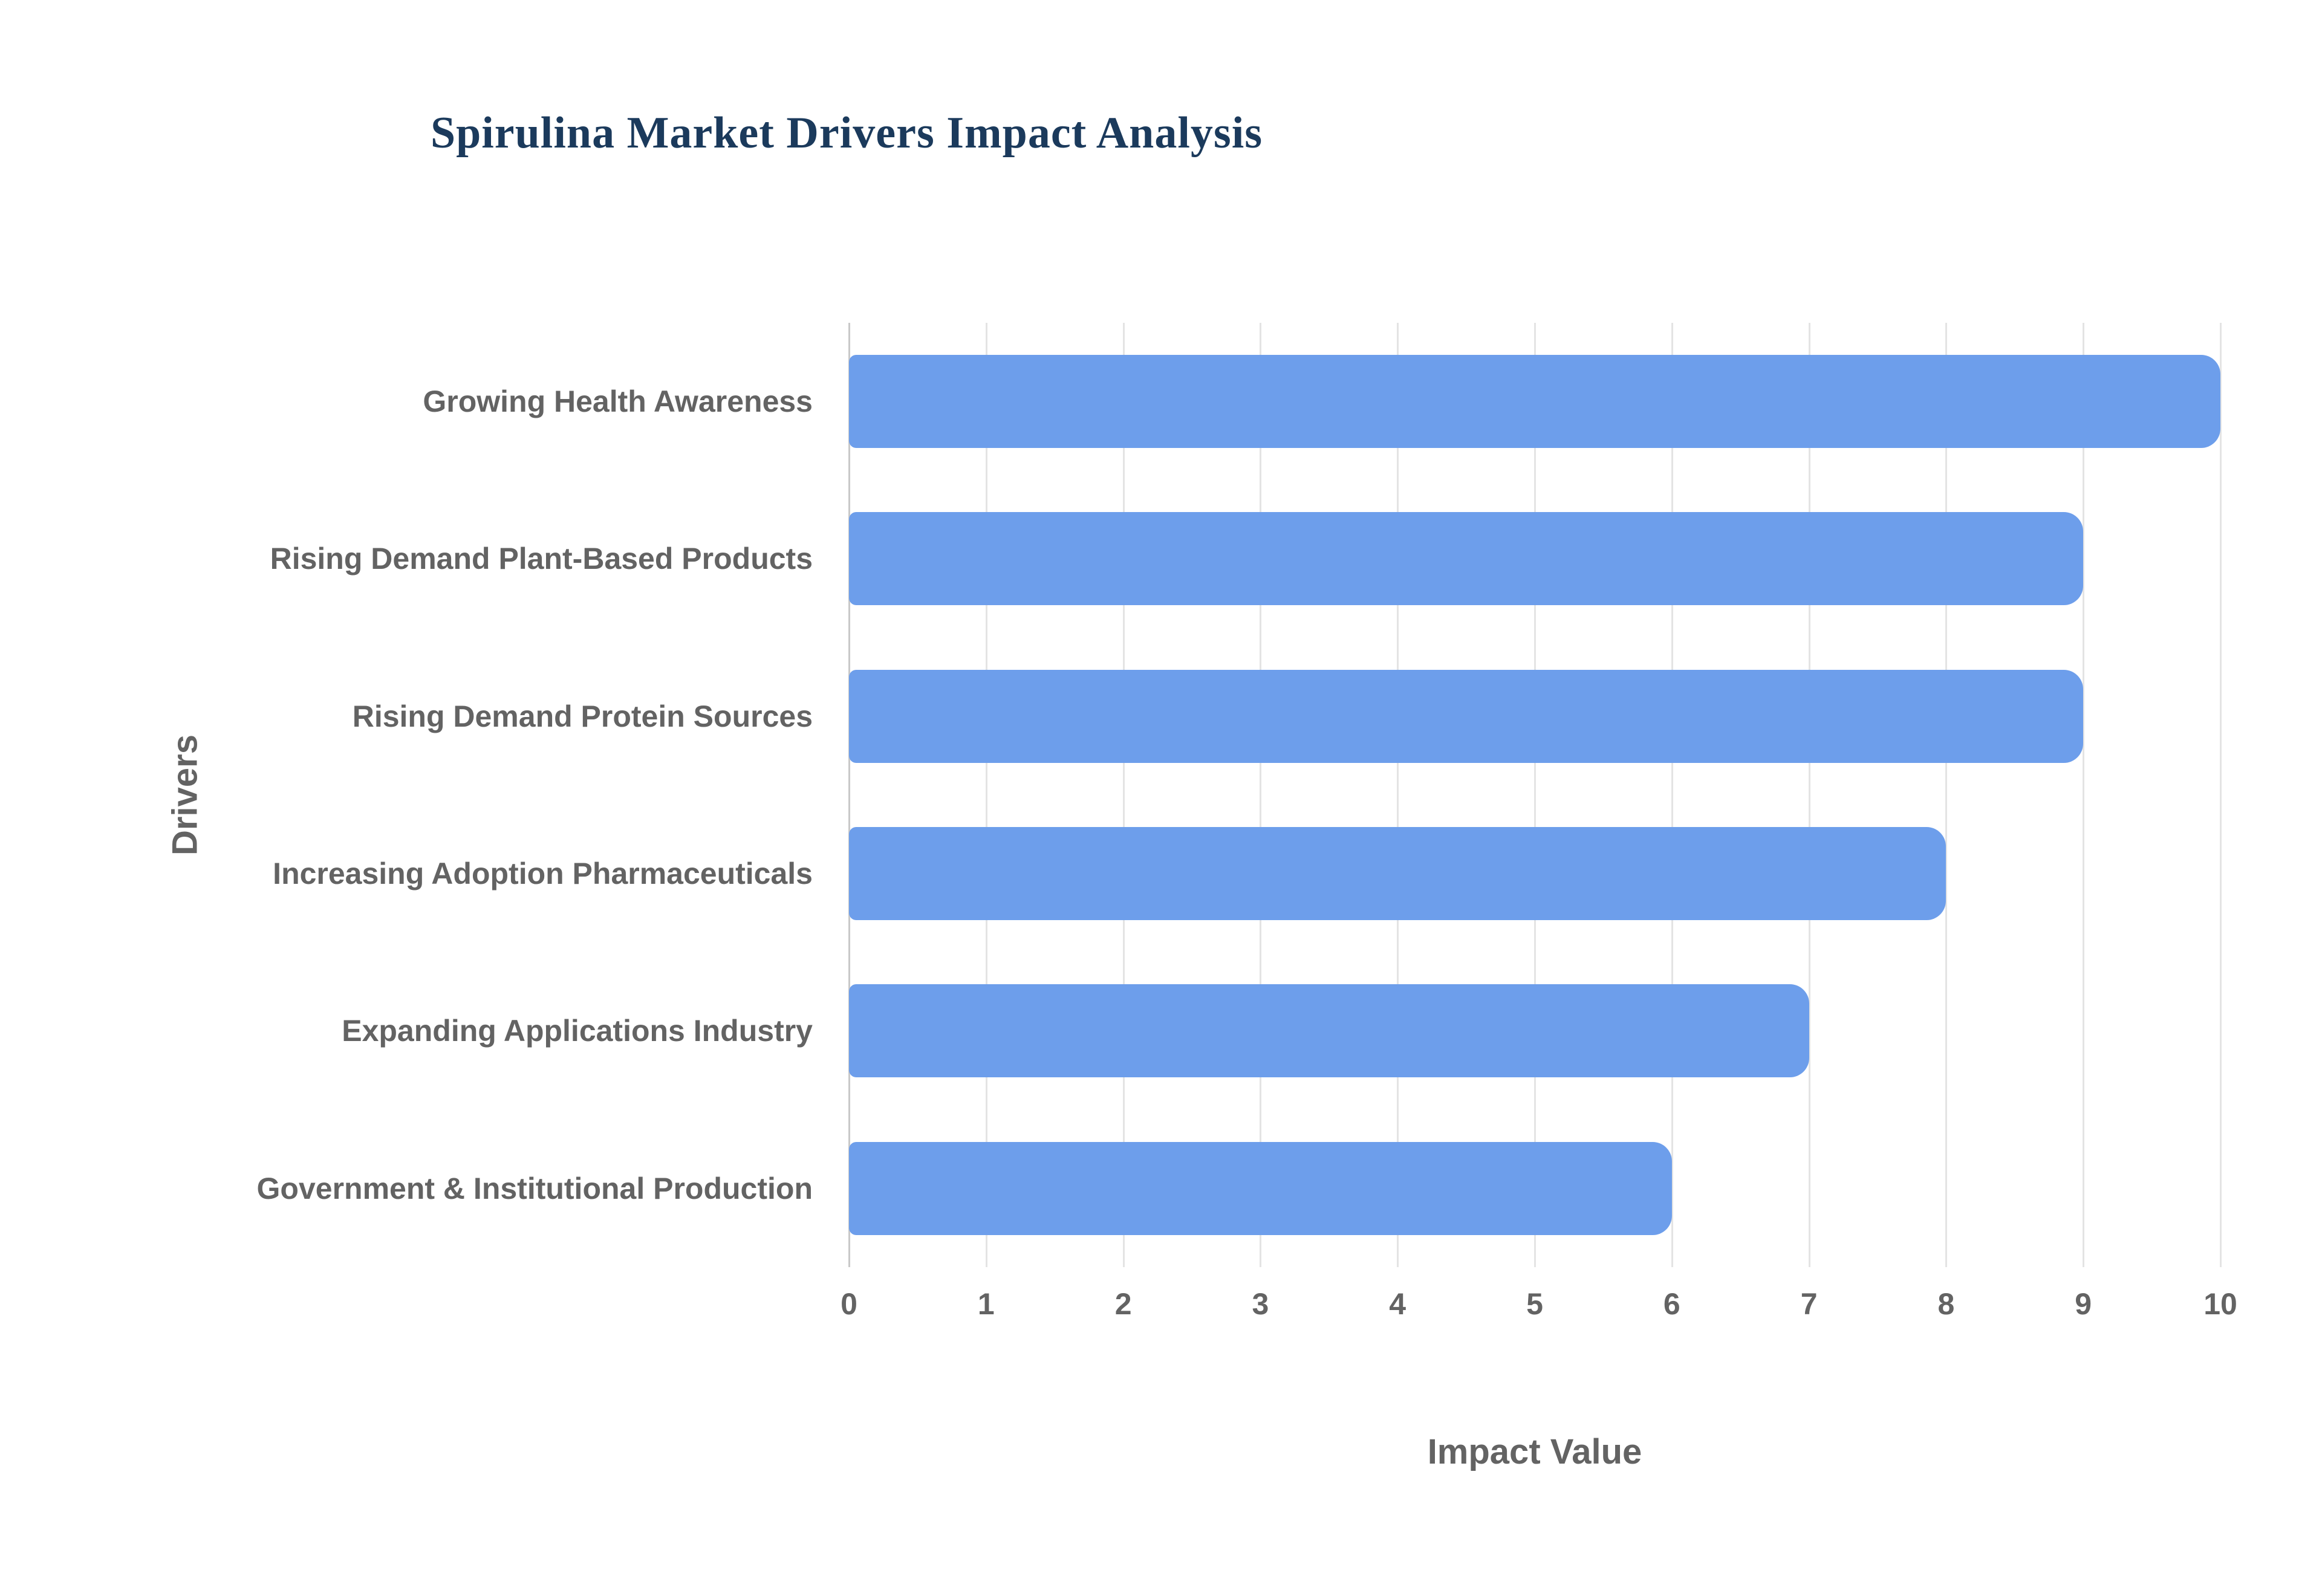 This screenshot has height=1596, width=2322. Describe the element at coordinates (1260, 1304) in the screenshot. I see `x-tick-label: 3` at that location.